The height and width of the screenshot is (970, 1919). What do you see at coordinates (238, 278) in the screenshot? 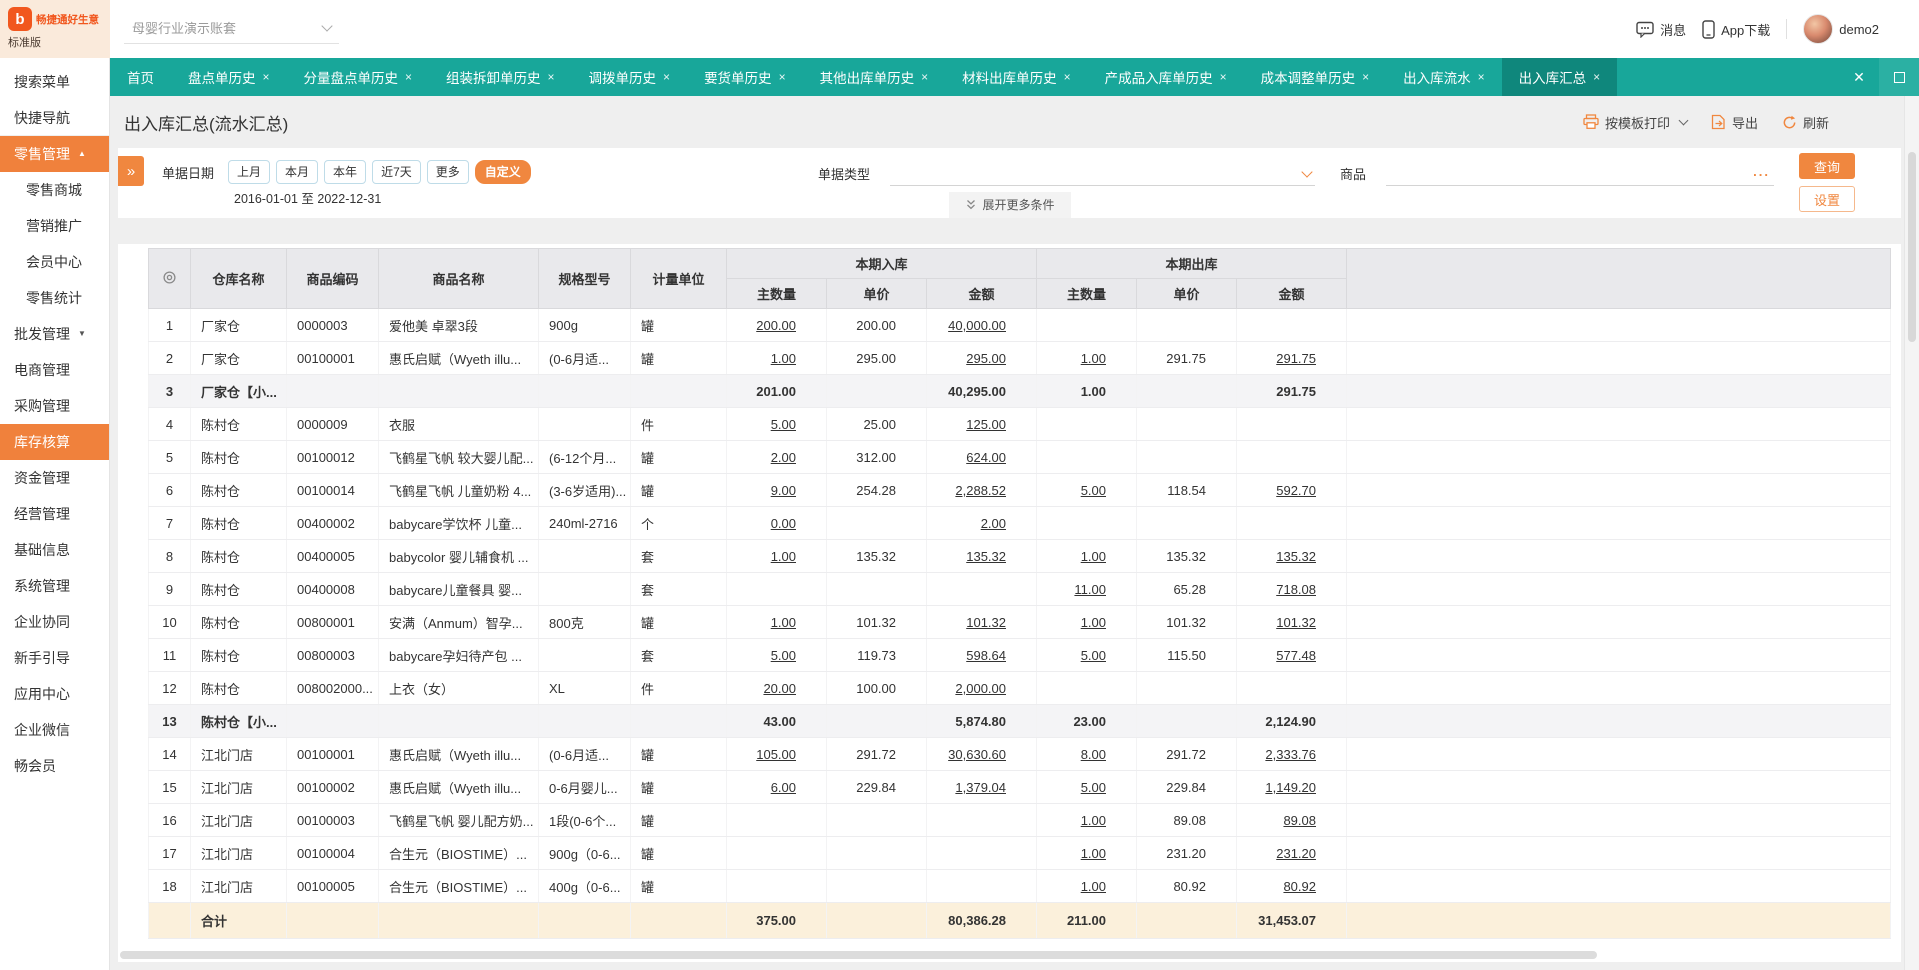
I see `column-header: 仓库名称` at bounding box center [238, 278].